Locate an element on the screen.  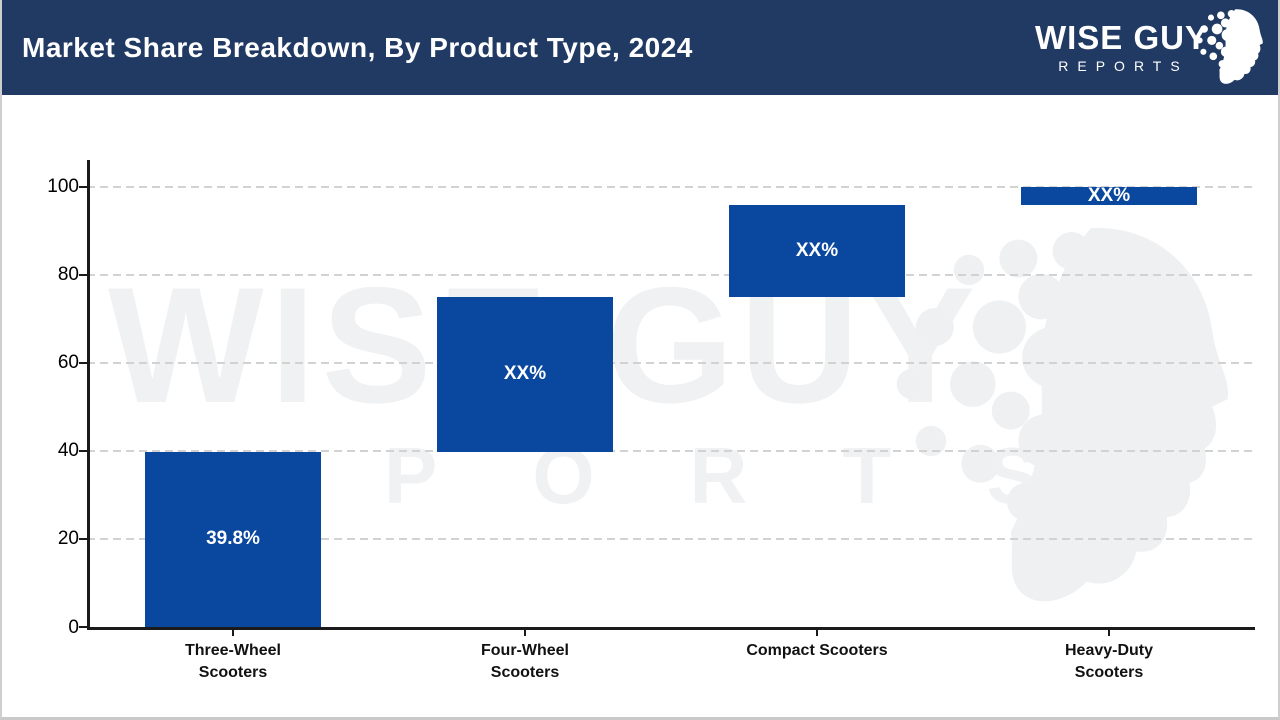
x-axis-line is located at coordinates (671, 628).